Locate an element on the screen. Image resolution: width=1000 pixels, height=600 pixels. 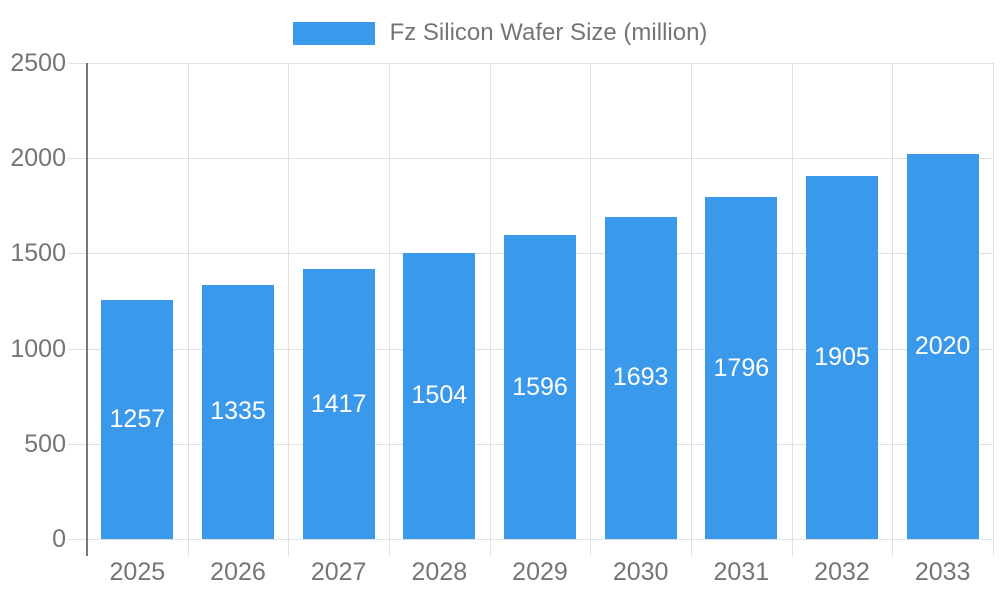
bar-value-label: 2020 is located at coordinates (942, 346).